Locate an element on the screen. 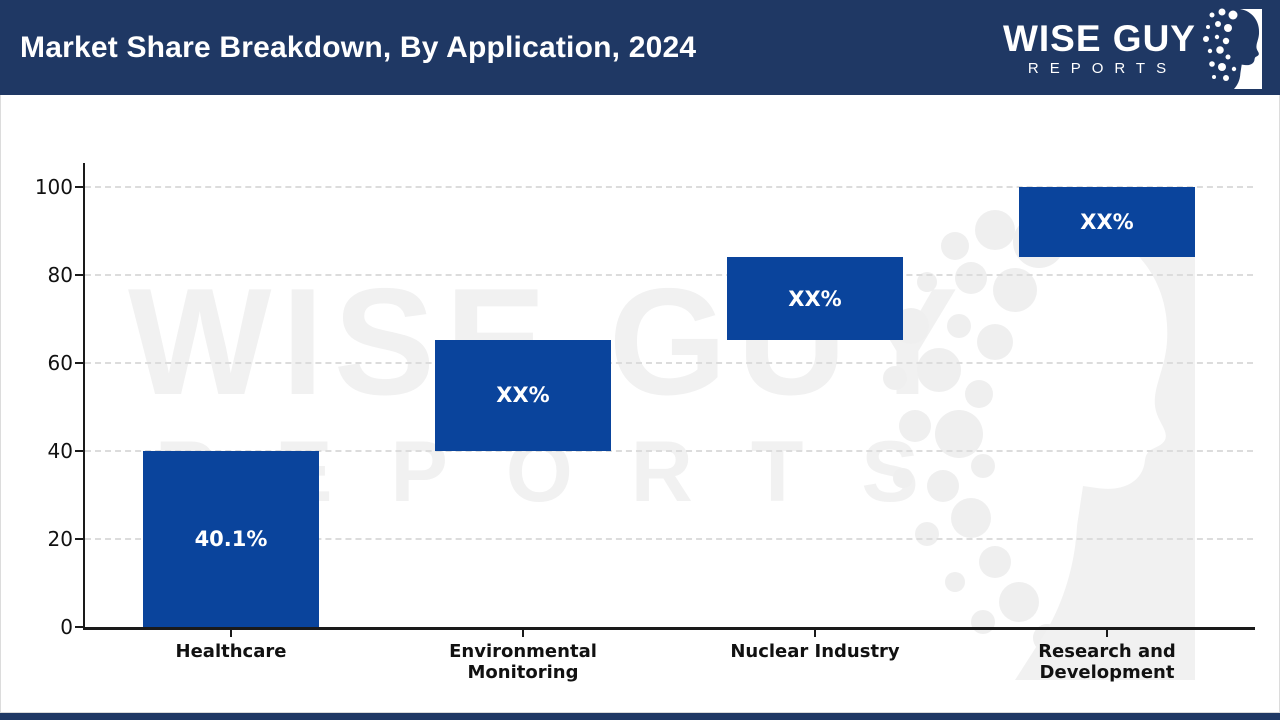 Image resolution: width=1280 pixels, height=720 pixels. y-tick-label-40: 40 is located at coordinates (60, 451).